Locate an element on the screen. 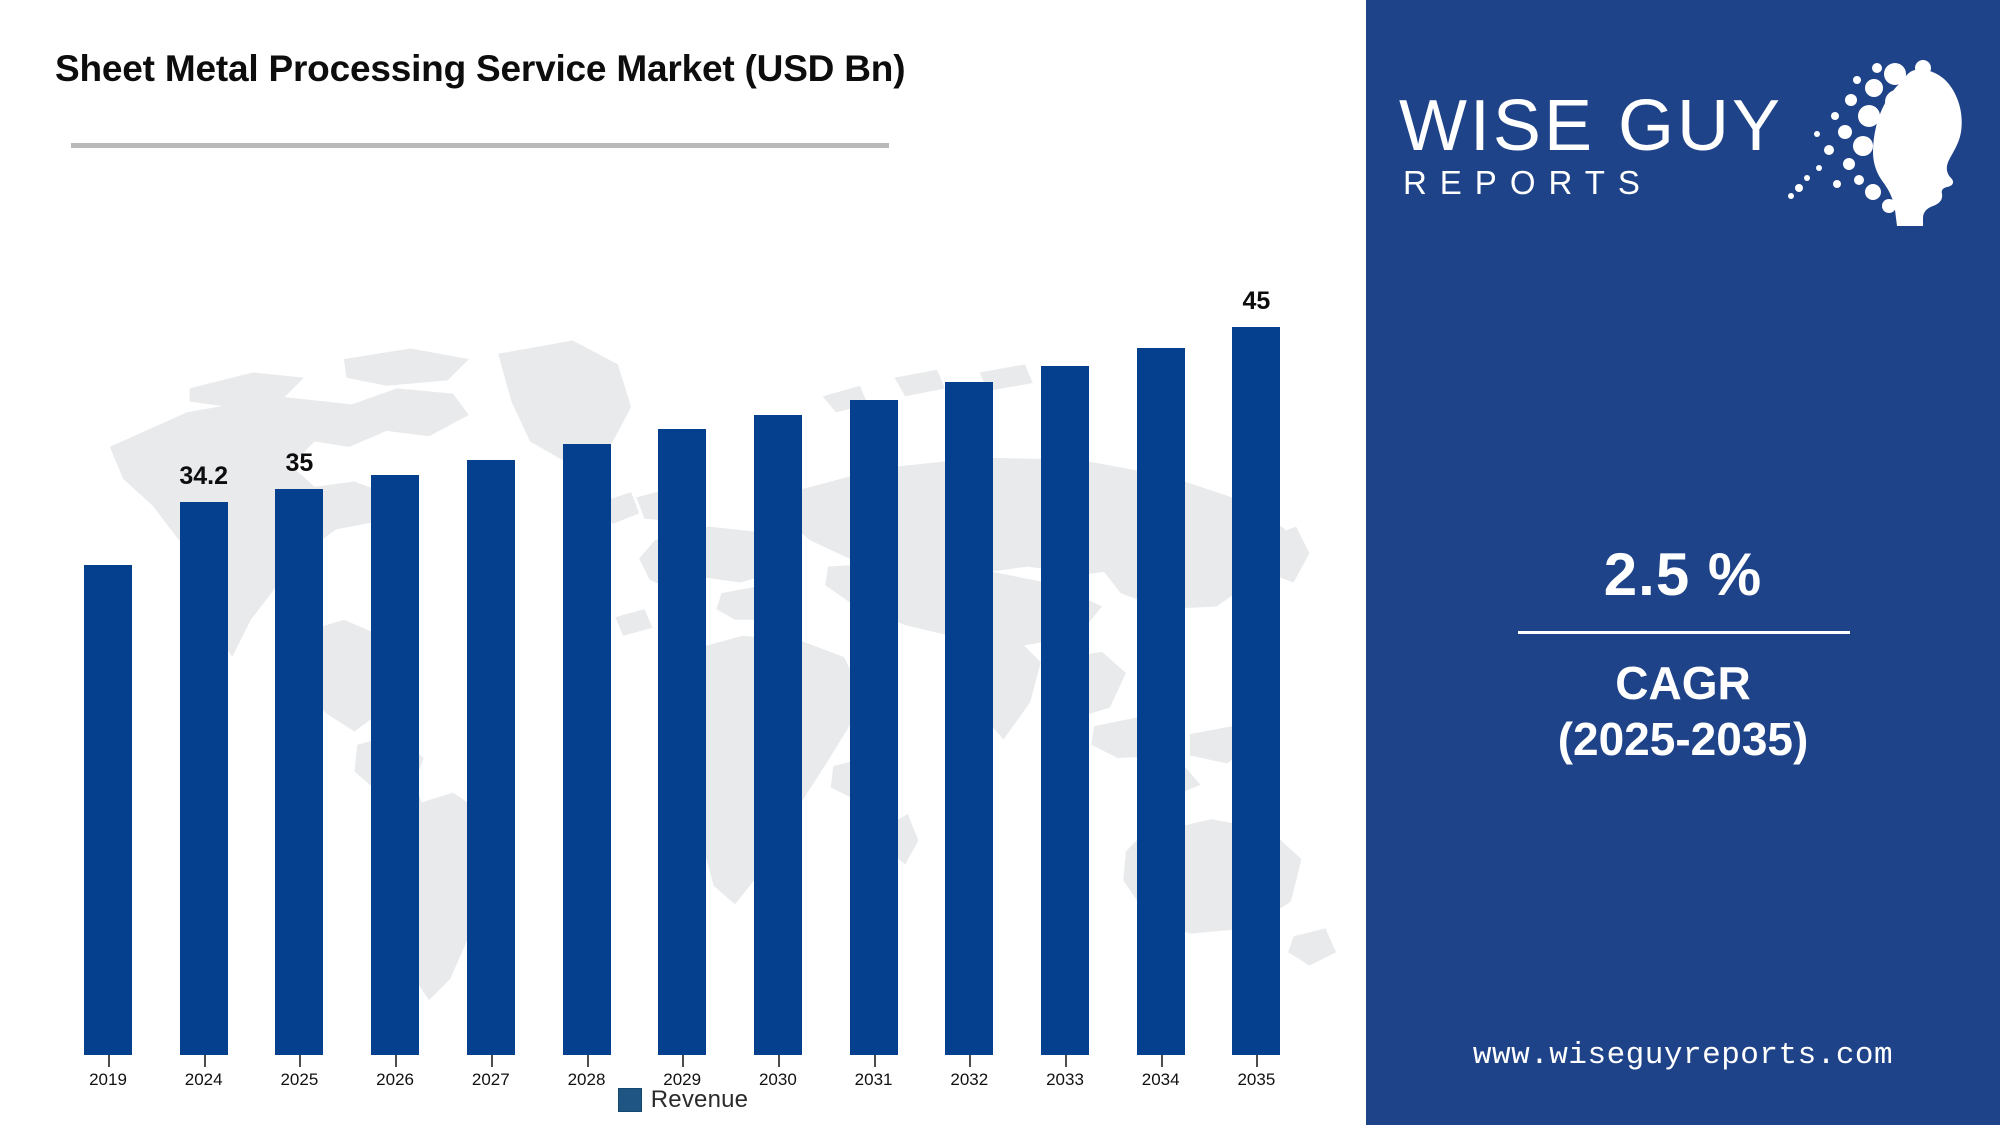 The width and height of the screenshot is (2000, 1125). cagr-label: CAGR (2025-2035) is located at coordinates (1683, 711).